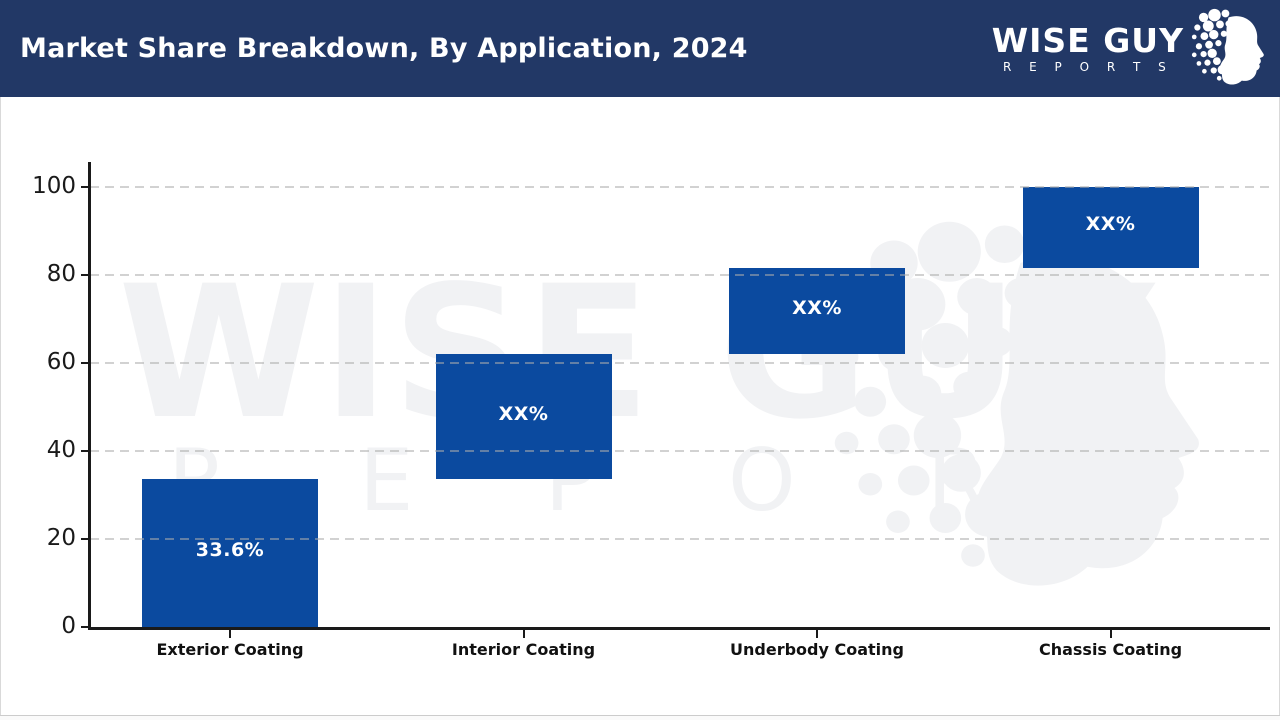 The height and width of the screenshot is (720, 1280). What do you see at coordinates (523, 649) in the screenshot?
I see `x-category-label: Interior Coating` at bounding box center [523, 649].